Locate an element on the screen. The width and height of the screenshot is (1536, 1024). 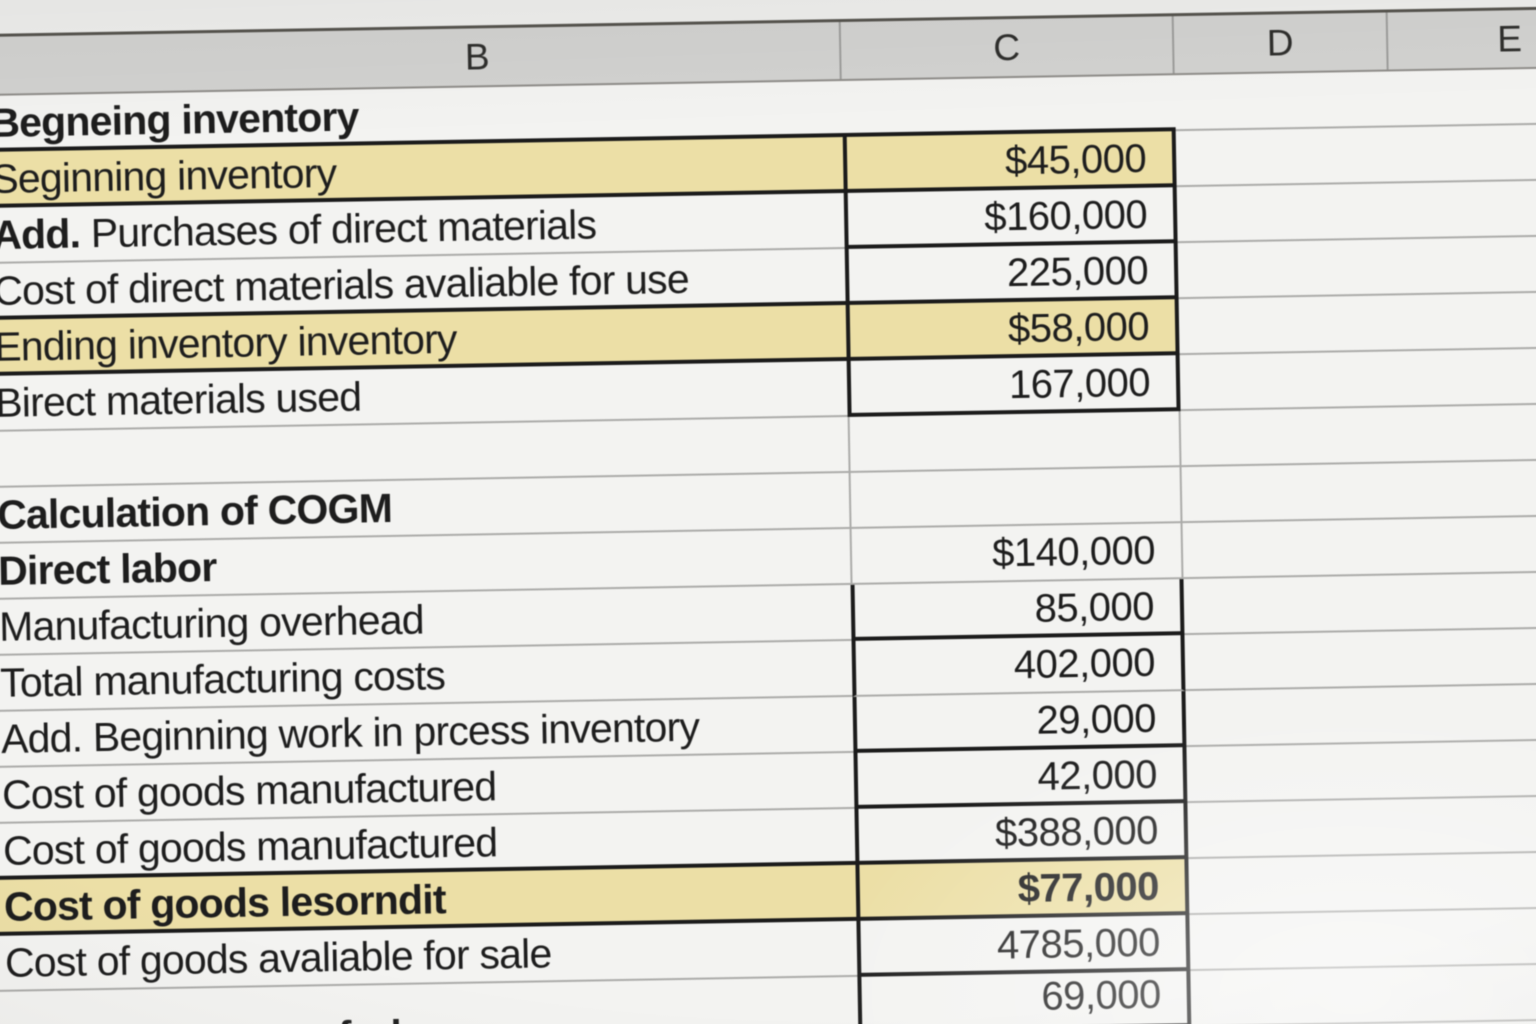
value-cell: 402,000 is located at coordinates (1018, 666).